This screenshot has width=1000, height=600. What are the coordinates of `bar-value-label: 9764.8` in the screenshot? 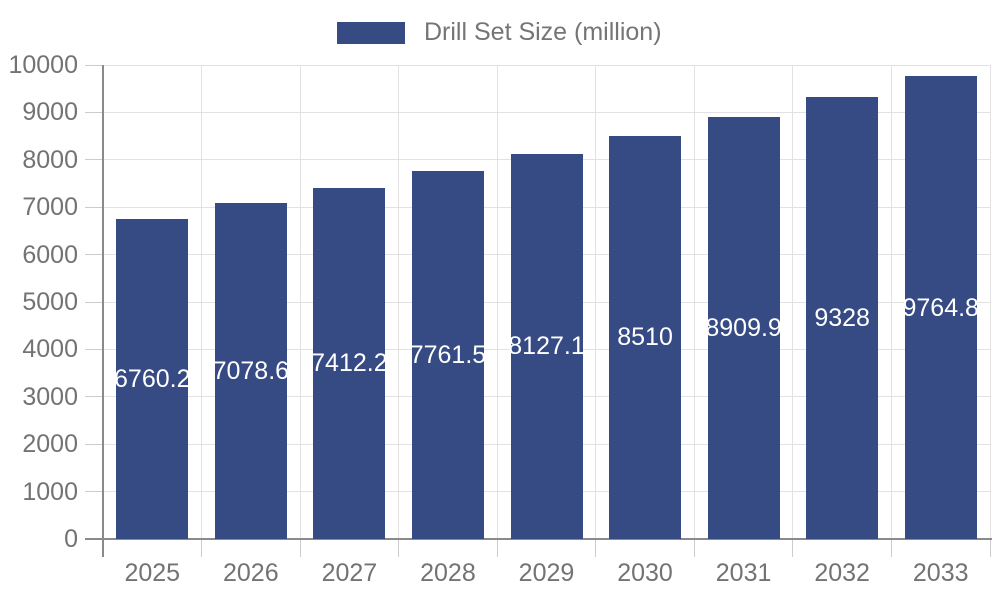 It's located at (940, 307).